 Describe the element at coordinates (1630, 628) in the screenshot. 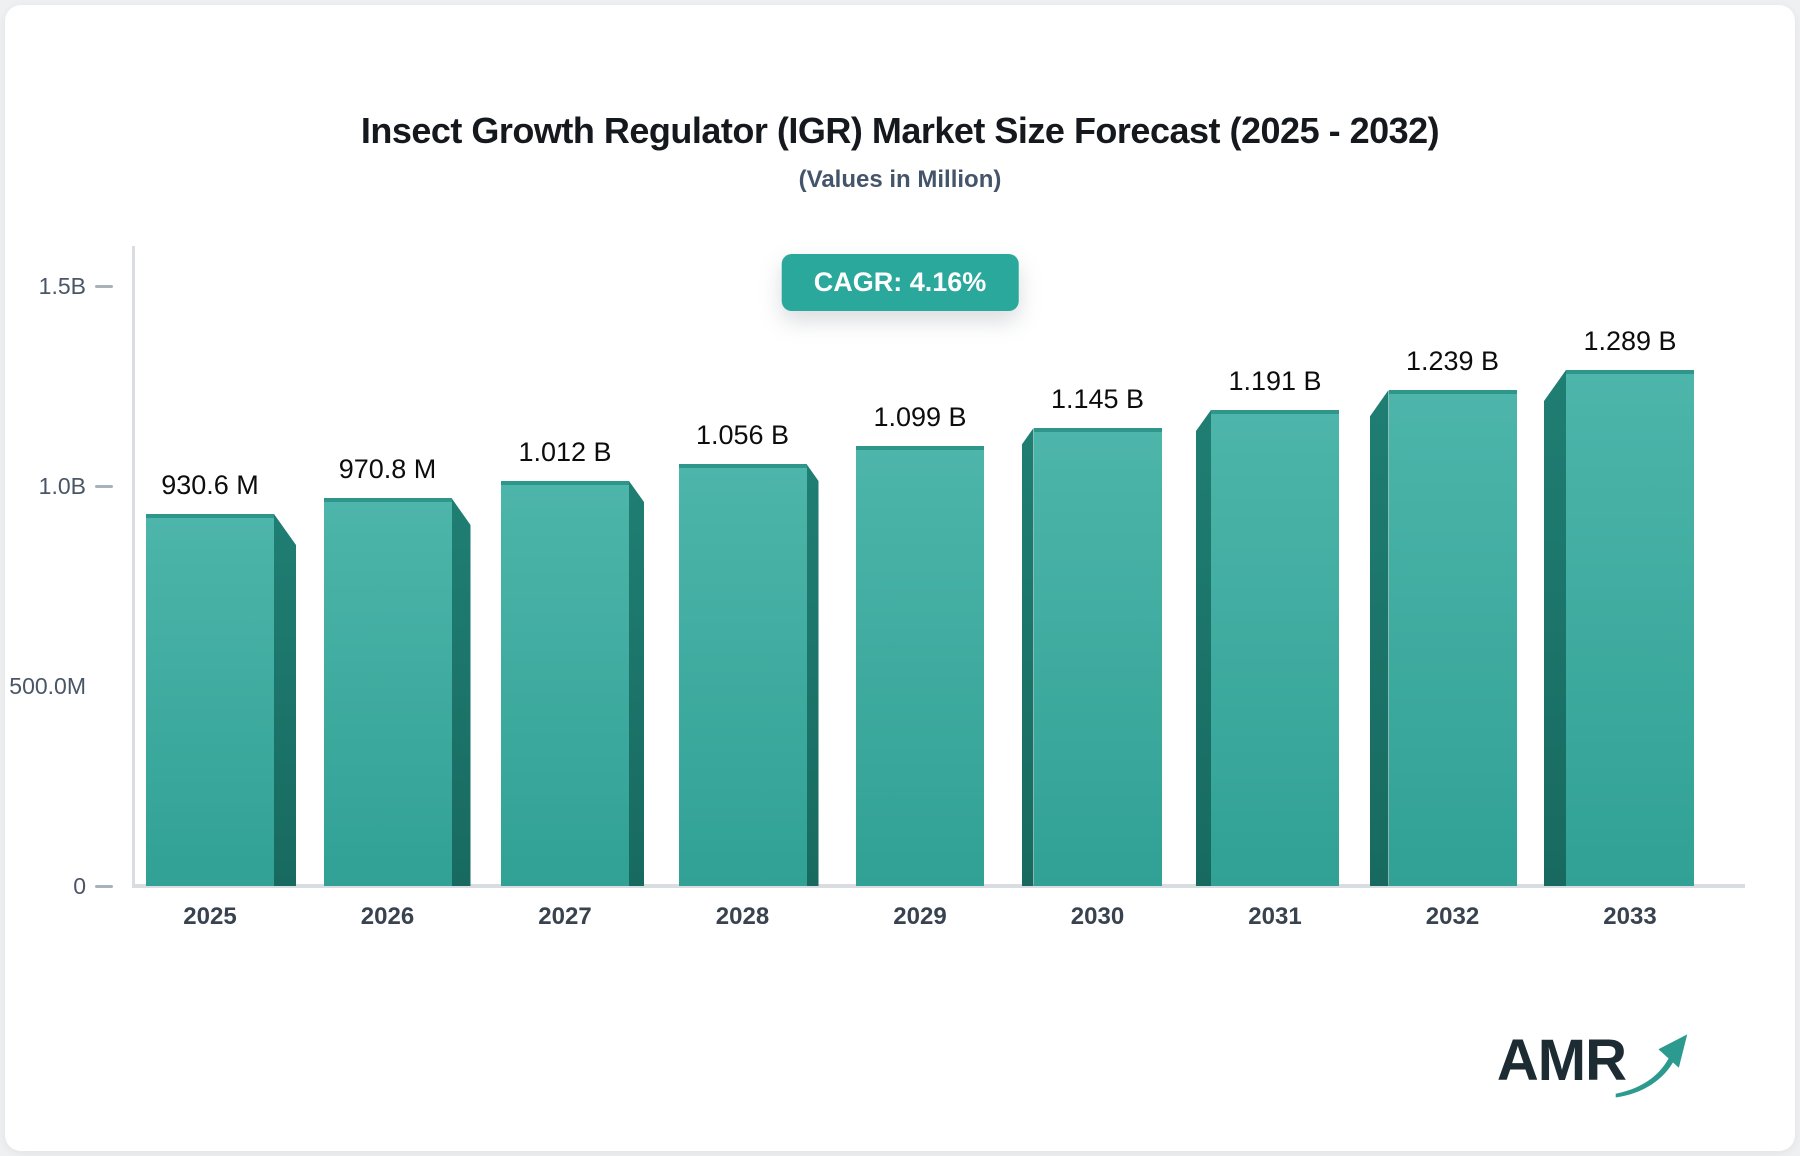

I see `bar-2033` at that location.